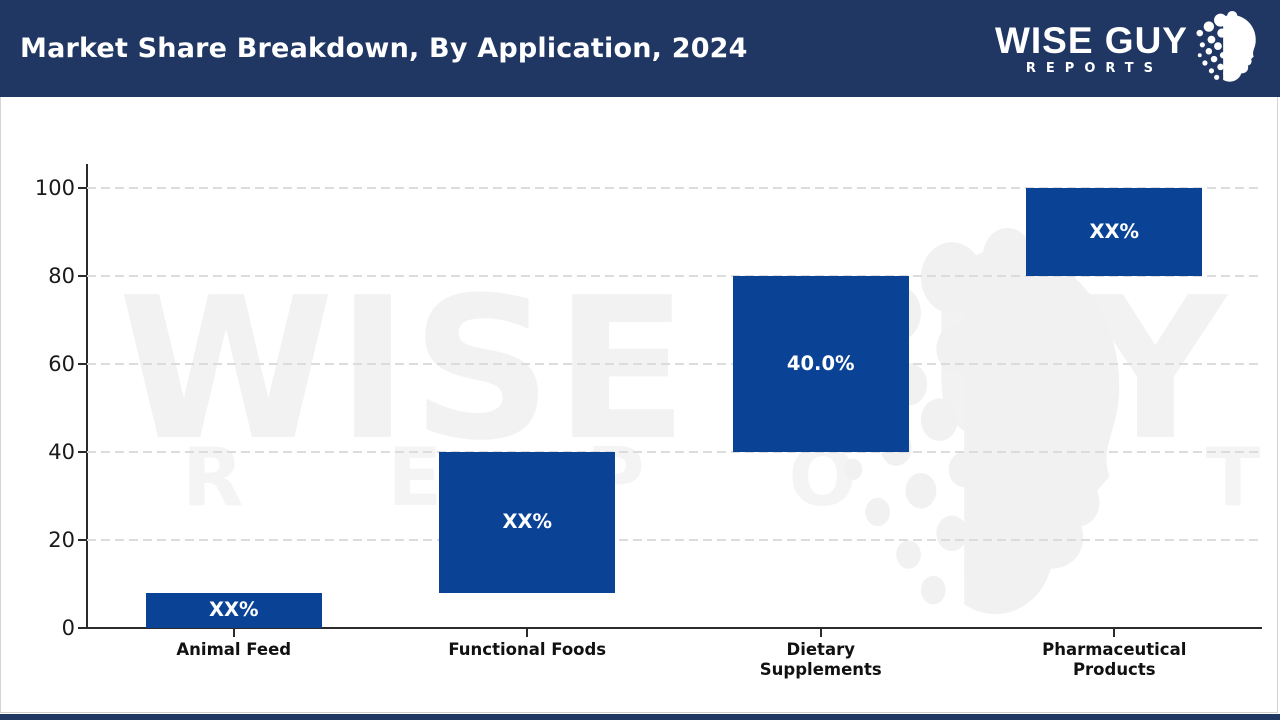 Image resolution: width=1280 pixels, height=720 pixels. Describe the element at coordinates (820, 659) in the screenshot. I see `x-tick-label-2: Dietary Supplements` at that location.